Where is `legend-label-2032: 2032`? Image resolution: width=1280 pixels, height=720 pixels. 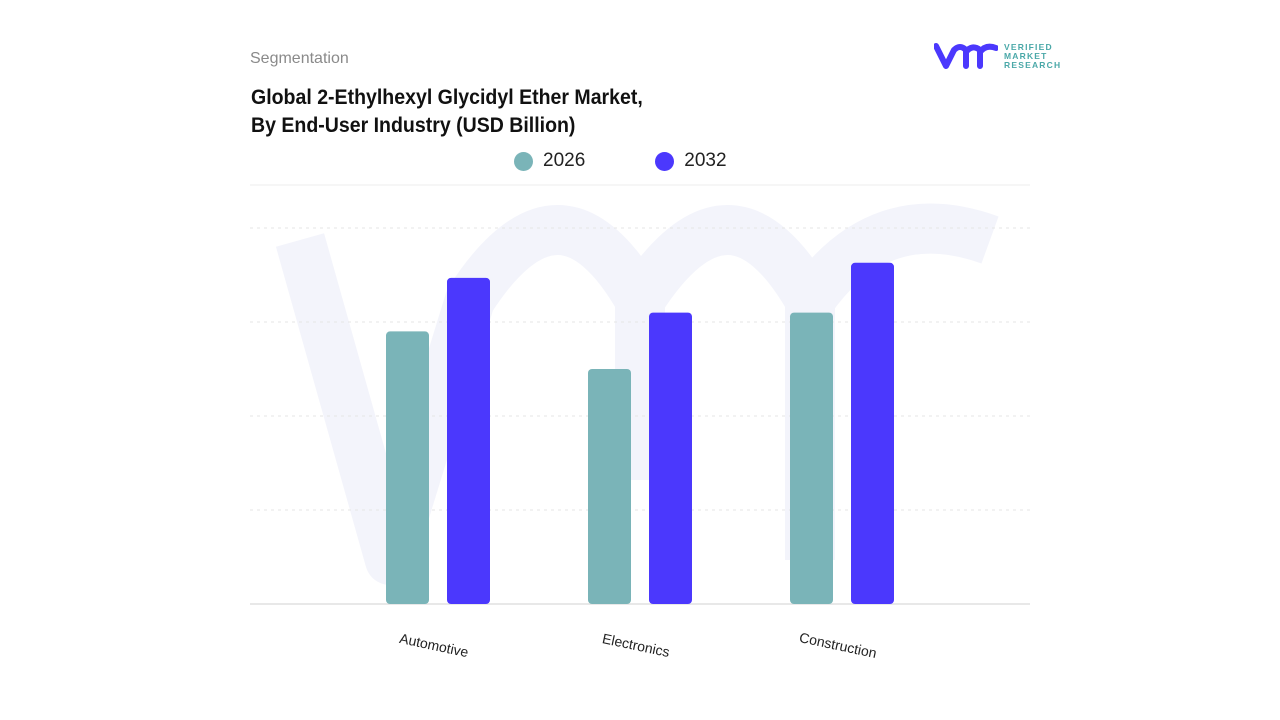
legend-label-2032: 2032 is located at coordinates (705, 160).